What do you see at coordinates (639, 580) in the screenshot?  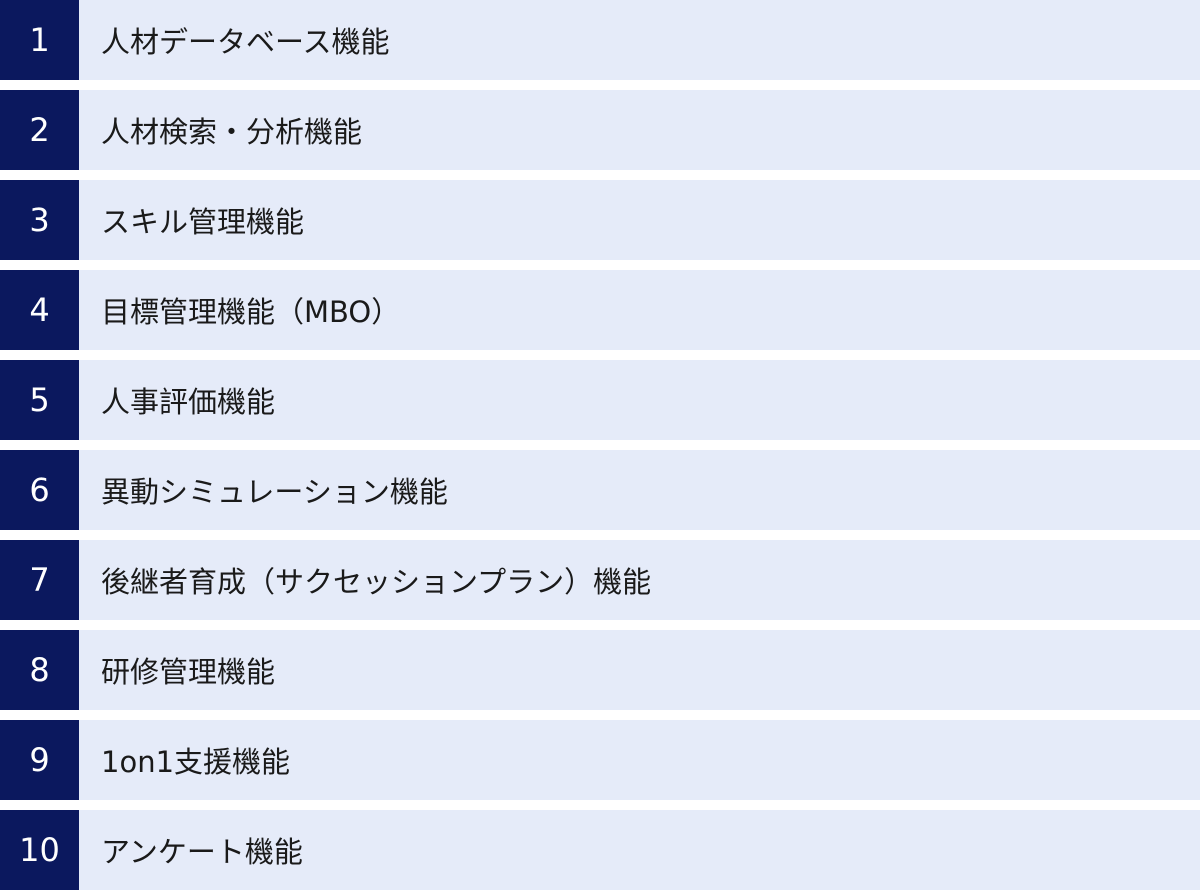 I see `item-label: 後継者育成（サクセッションプラン）機能` at bounding box center [639, 580].